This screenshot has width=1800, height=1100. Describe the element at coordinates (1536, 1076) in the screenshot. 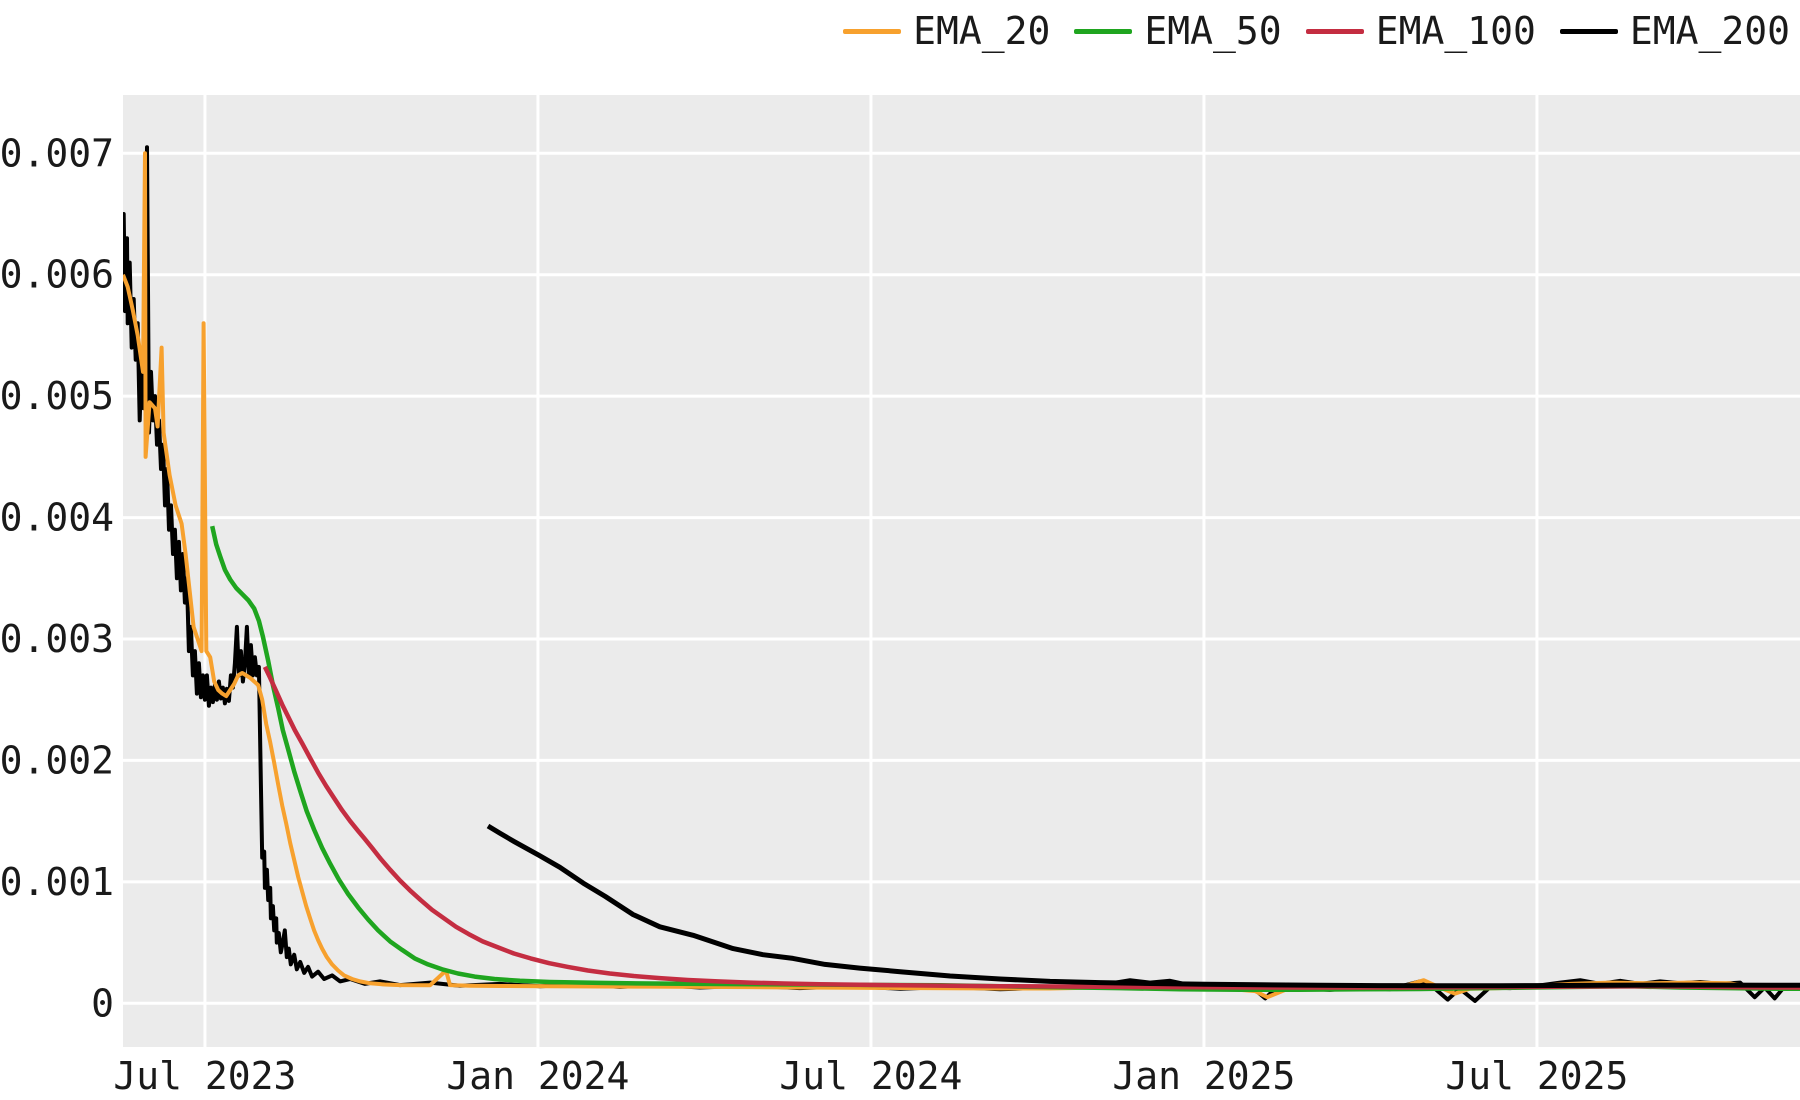

I see `x-tick-label: Jul 2025` at that location.